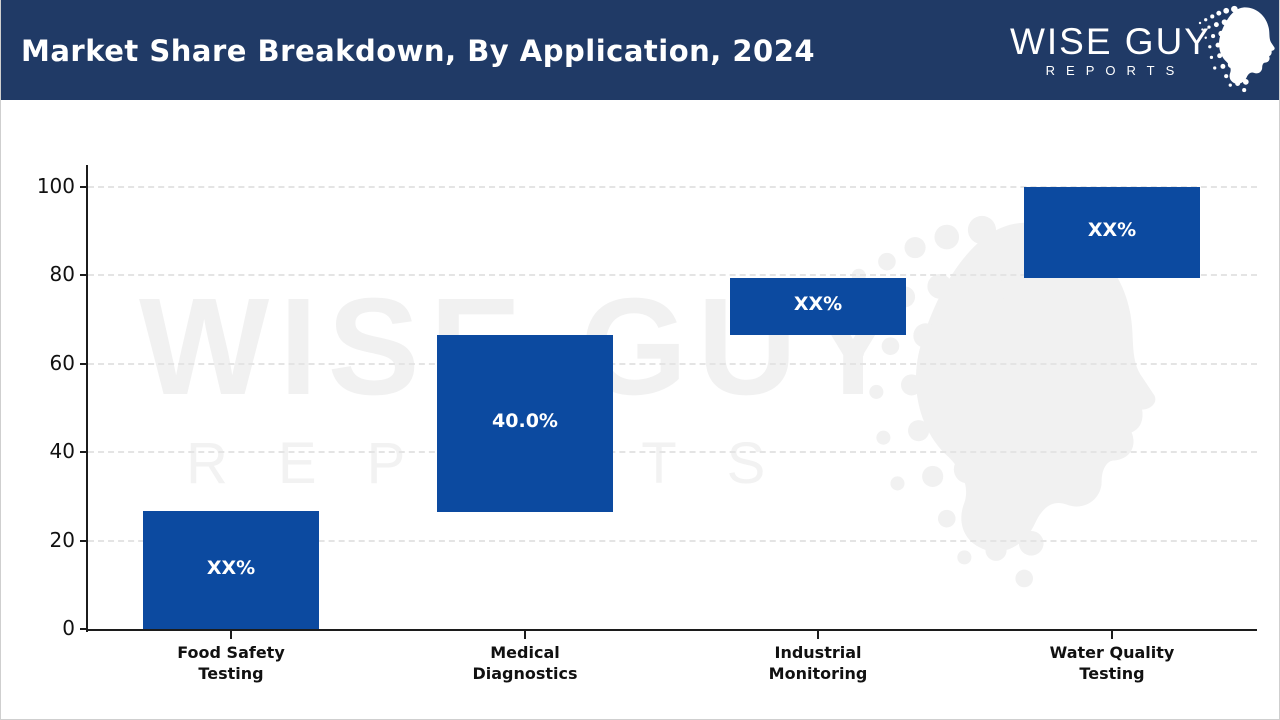 This screenshot has width=1280, height=720. What do you see at coordinates (1112, 652) in the screenshot?
I see `x-category-label-line: Water Quality` at bounding box center [1112, 652].